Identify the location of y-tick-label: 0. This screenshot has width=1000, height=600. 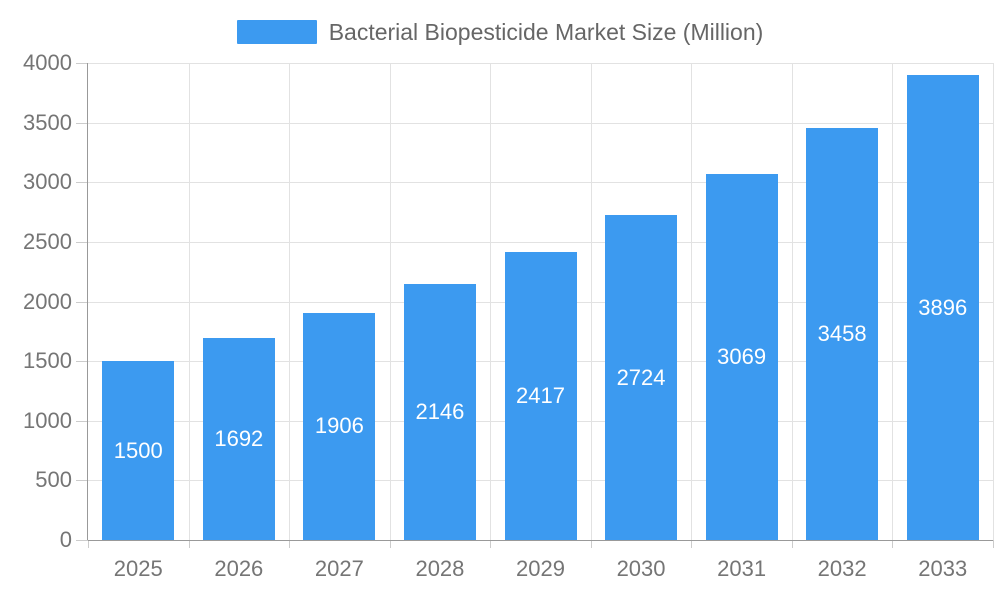
(65, 539).